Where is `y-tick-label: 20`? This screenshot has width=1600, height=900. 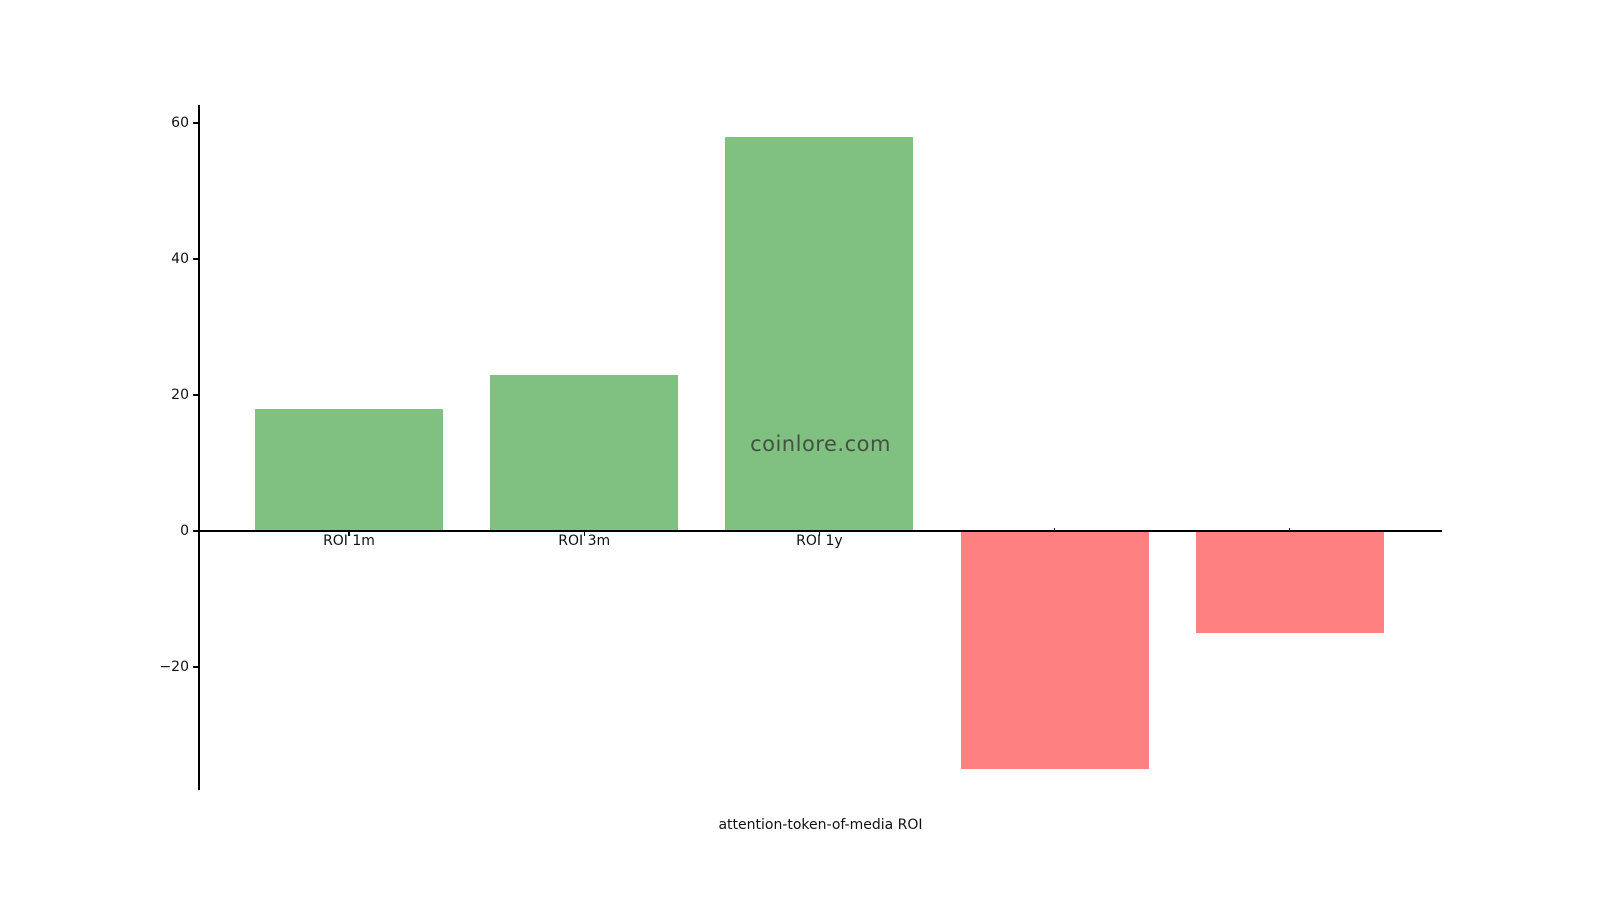 y-tick-label: 20 is located at coordinates (180, 395).